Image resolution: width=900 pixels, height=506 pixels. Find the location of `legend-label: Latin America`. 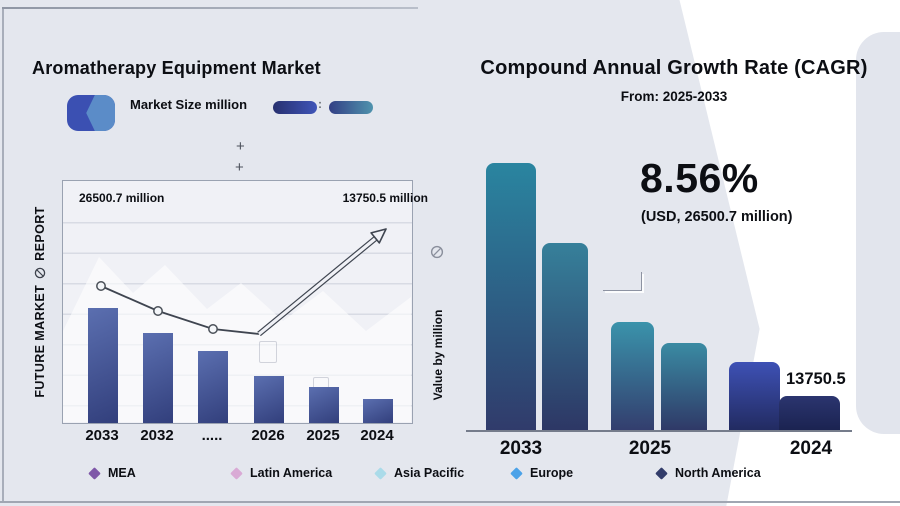

legend-label: Latin America is located at coordinates (291, 473).